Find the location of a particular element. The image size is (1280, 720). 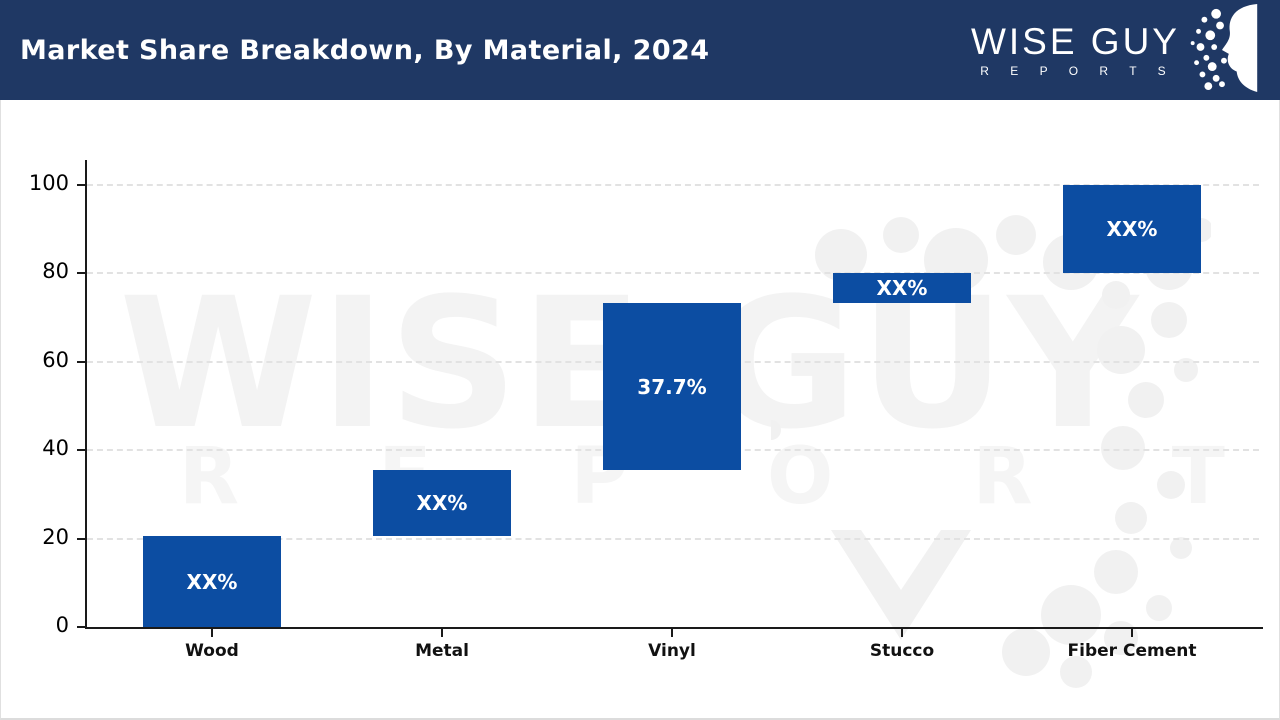

bar-wood: XX% is located at coordinates (212, 581).